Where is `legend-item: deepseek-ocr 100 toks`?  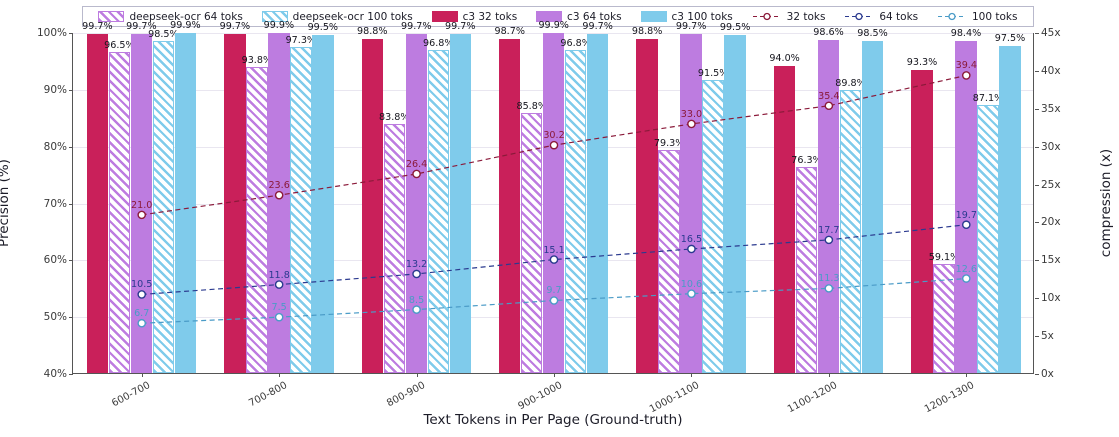 legend-item: deepseek-ocr 100 toks is located at coordinates (337, 17).